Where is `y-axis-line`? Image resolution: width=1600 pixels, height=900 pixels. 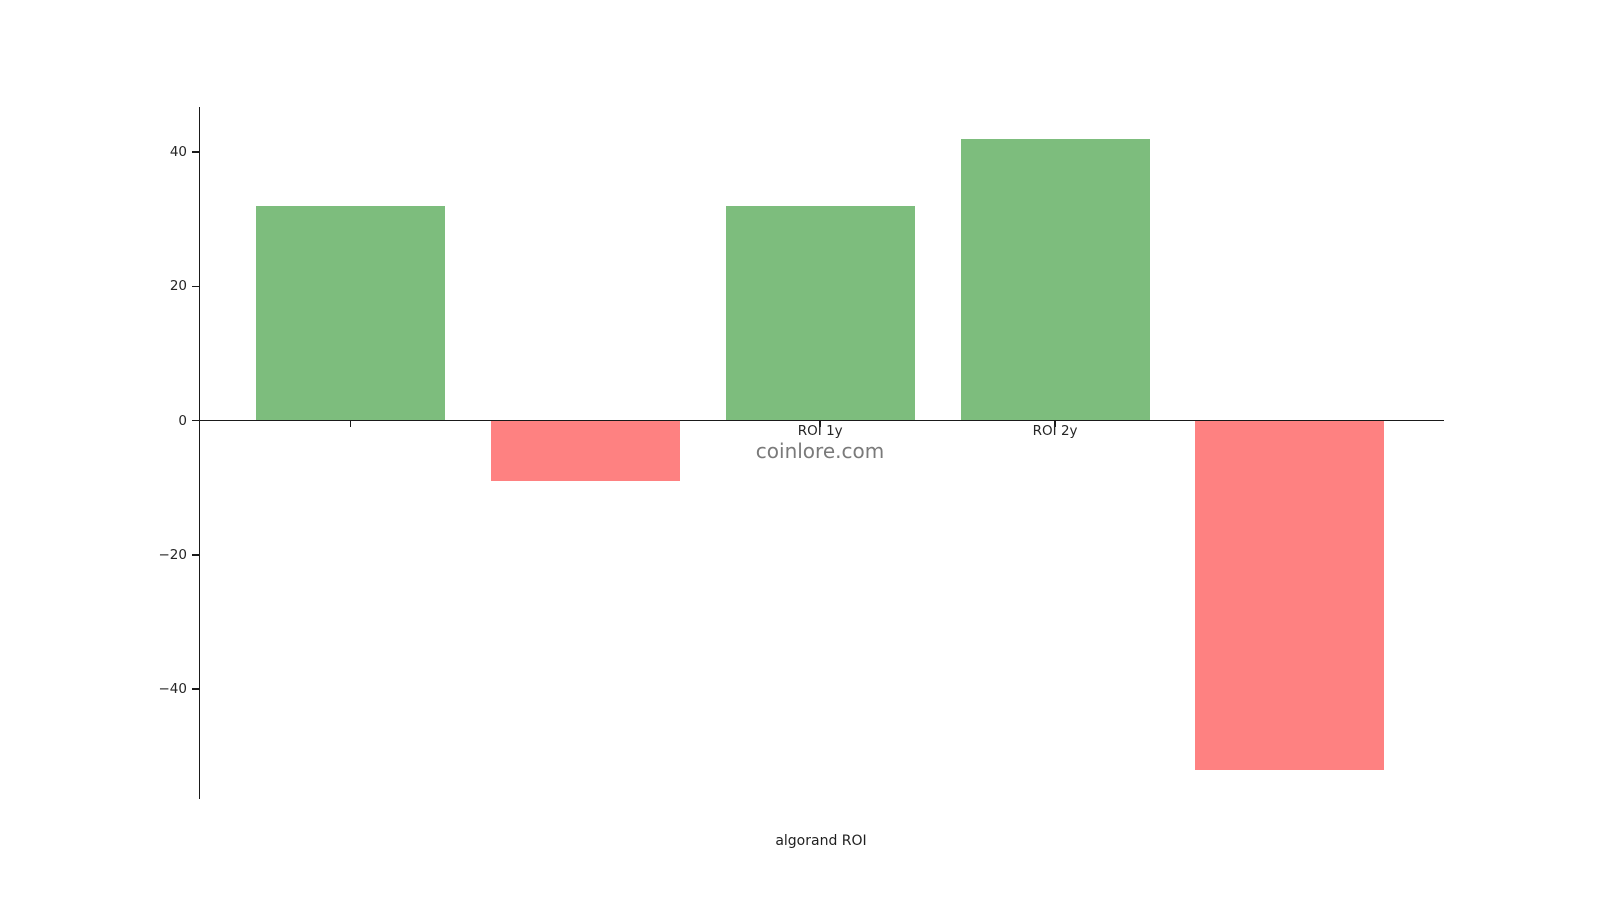 y-axis-line is located at coordinates (199, 453).